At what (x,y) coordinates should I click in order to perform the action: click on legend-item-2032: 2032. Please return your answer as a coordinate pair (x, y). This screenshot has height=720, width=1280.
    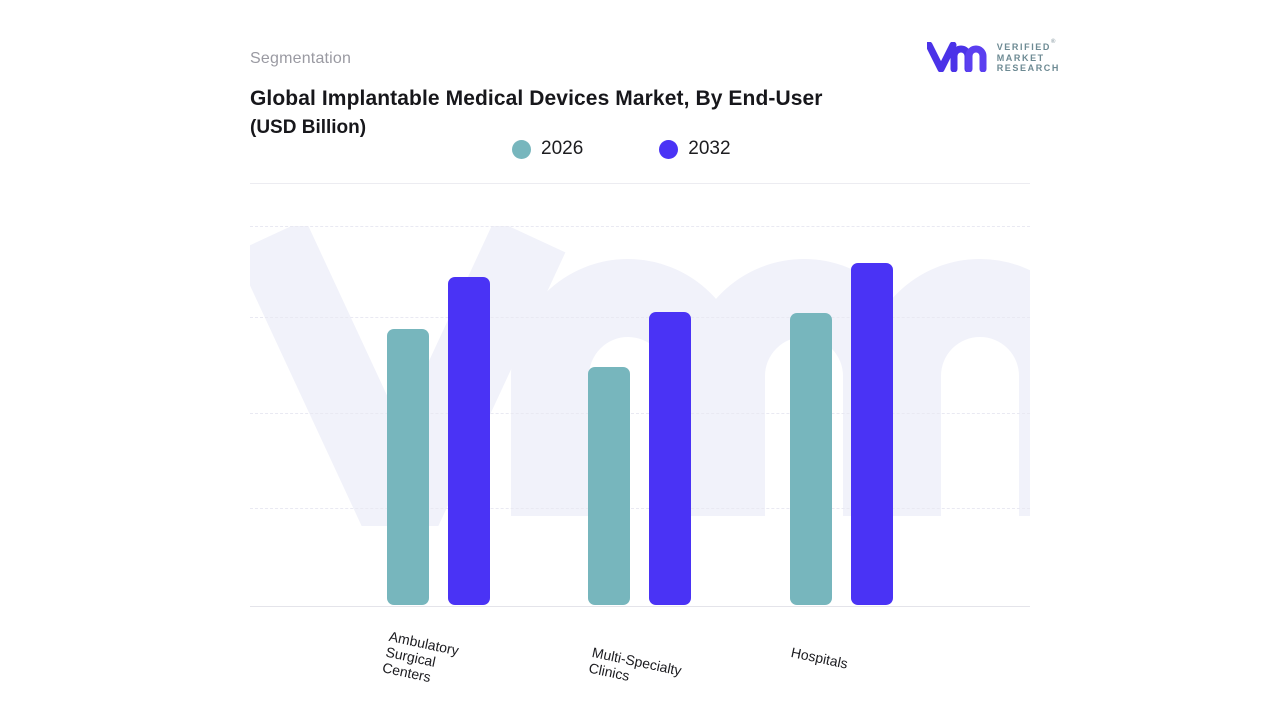
    Looking at the image, I should click on (695, 149).